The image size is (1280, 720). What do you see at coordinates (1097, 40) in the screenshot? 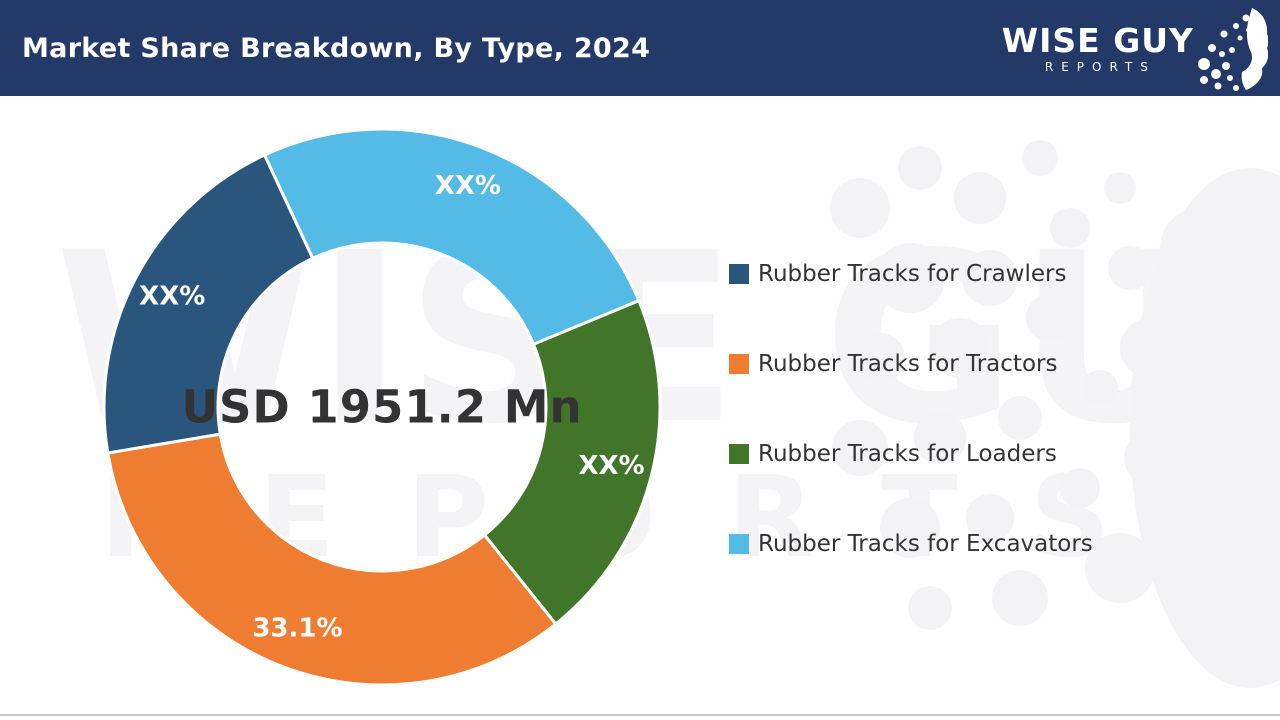
I see `logo-wiseguy-text: WISE GUY` at bounding box center [1097, 40].